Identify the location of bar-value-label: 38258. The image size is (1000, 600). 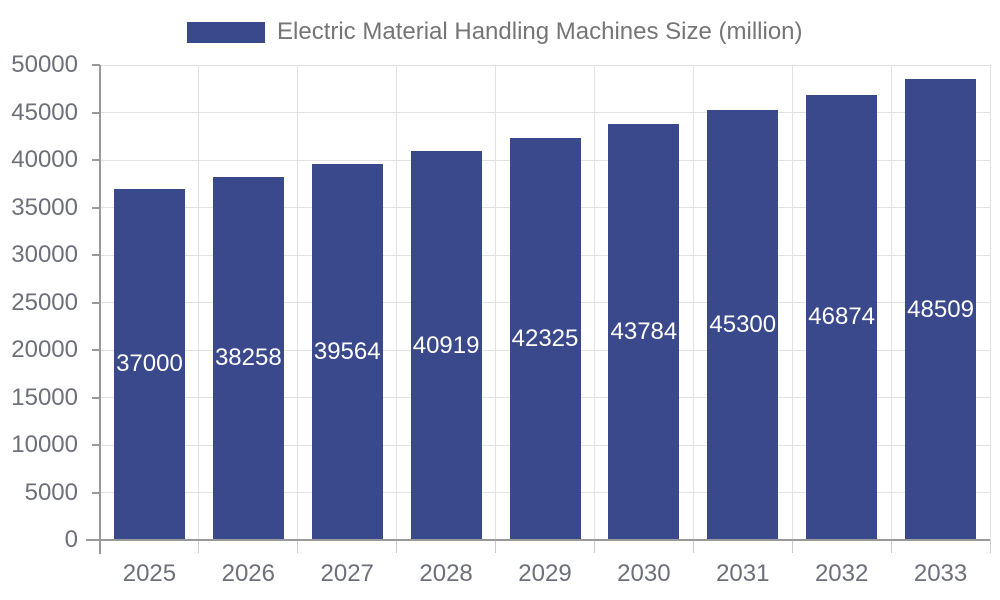
(248, 358).